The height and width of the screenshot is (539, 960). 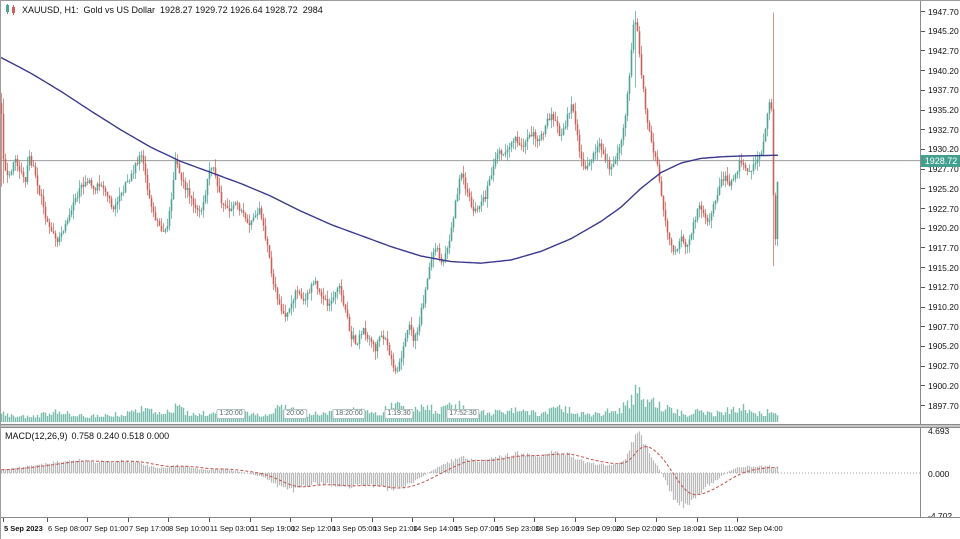 I want to click on time-axis-label: 19 Sep 09:00, so click(x=598, y=528).